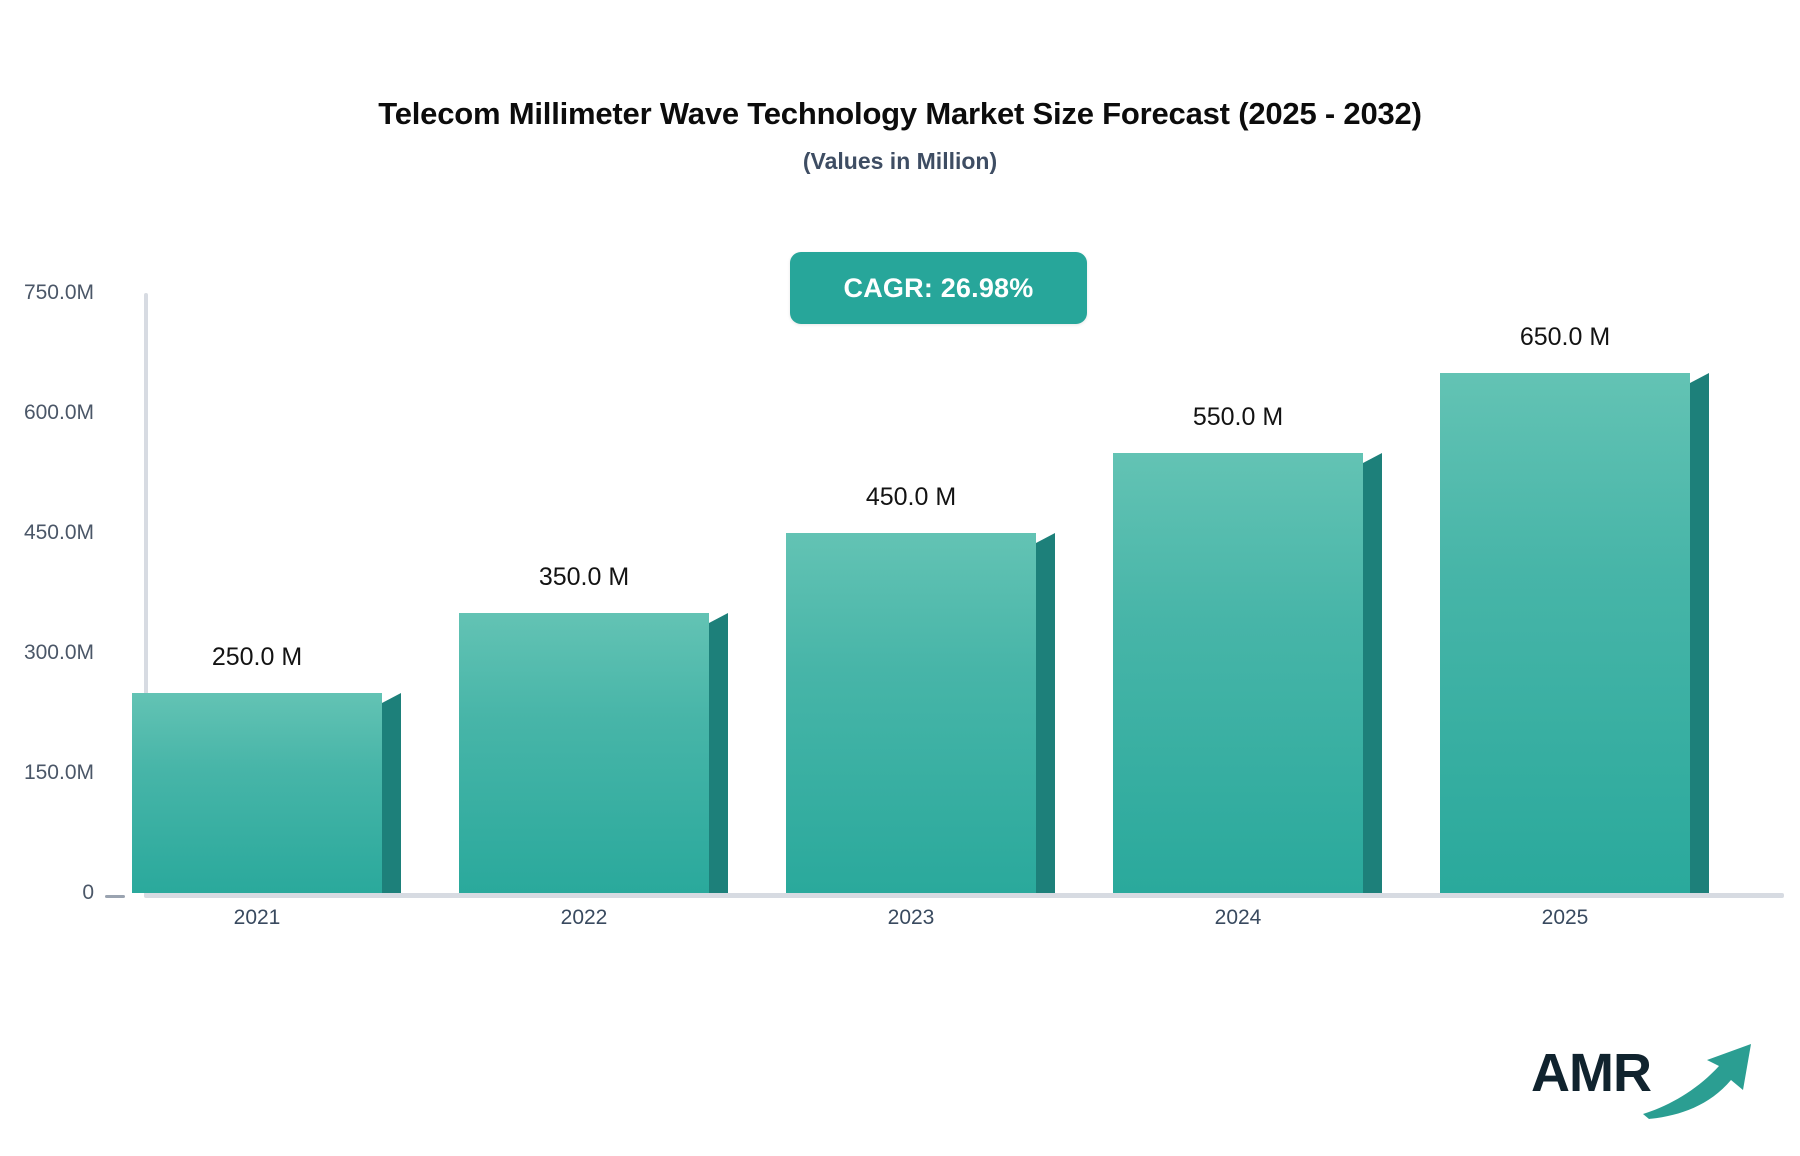  Describe the element at coordinates (1565, 917) in the screenshot. I see `x-axis-tick-label-2025: 2025` at that location.